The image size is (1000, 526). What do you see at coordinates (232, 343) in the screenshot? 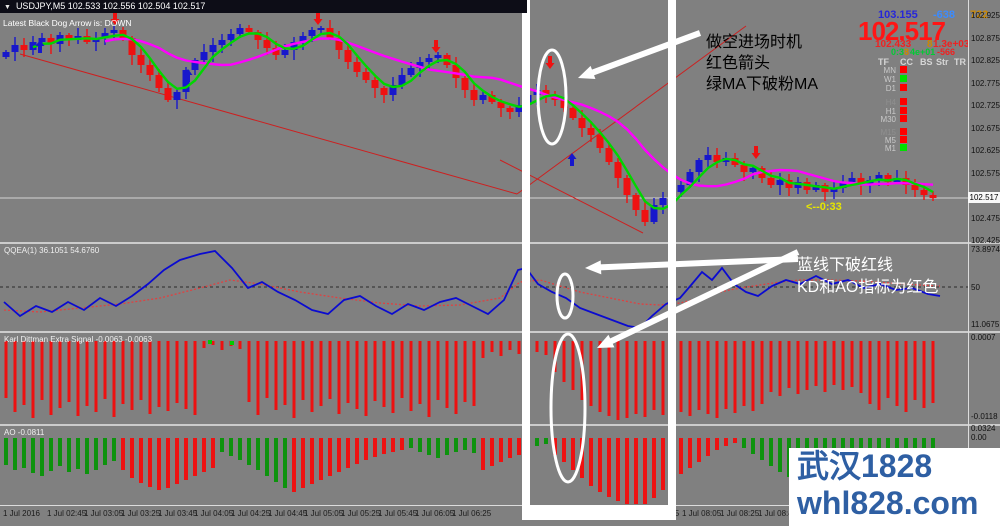
I see `karl-green-dot` at bounding box center [232, 343].